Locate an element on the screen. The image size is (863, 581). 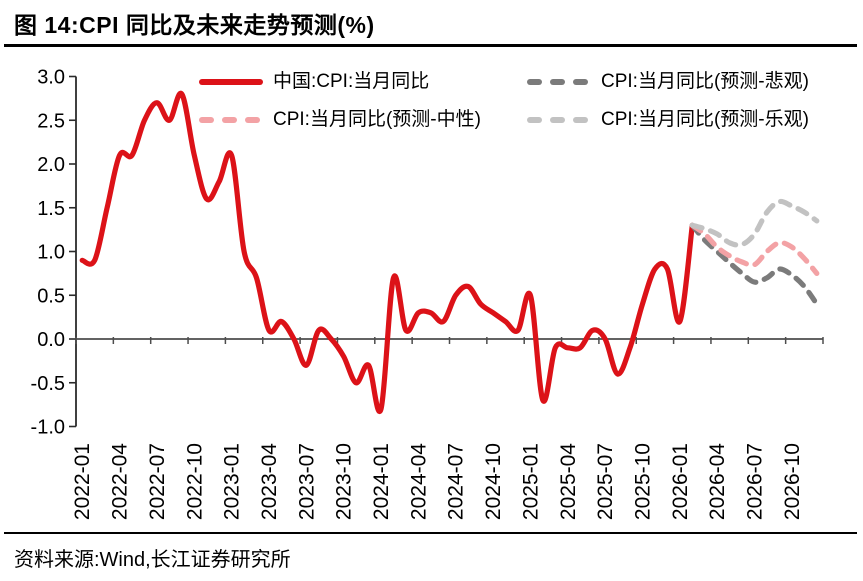
y-axis-label: -0.5 is located at coordinates (48, 384).